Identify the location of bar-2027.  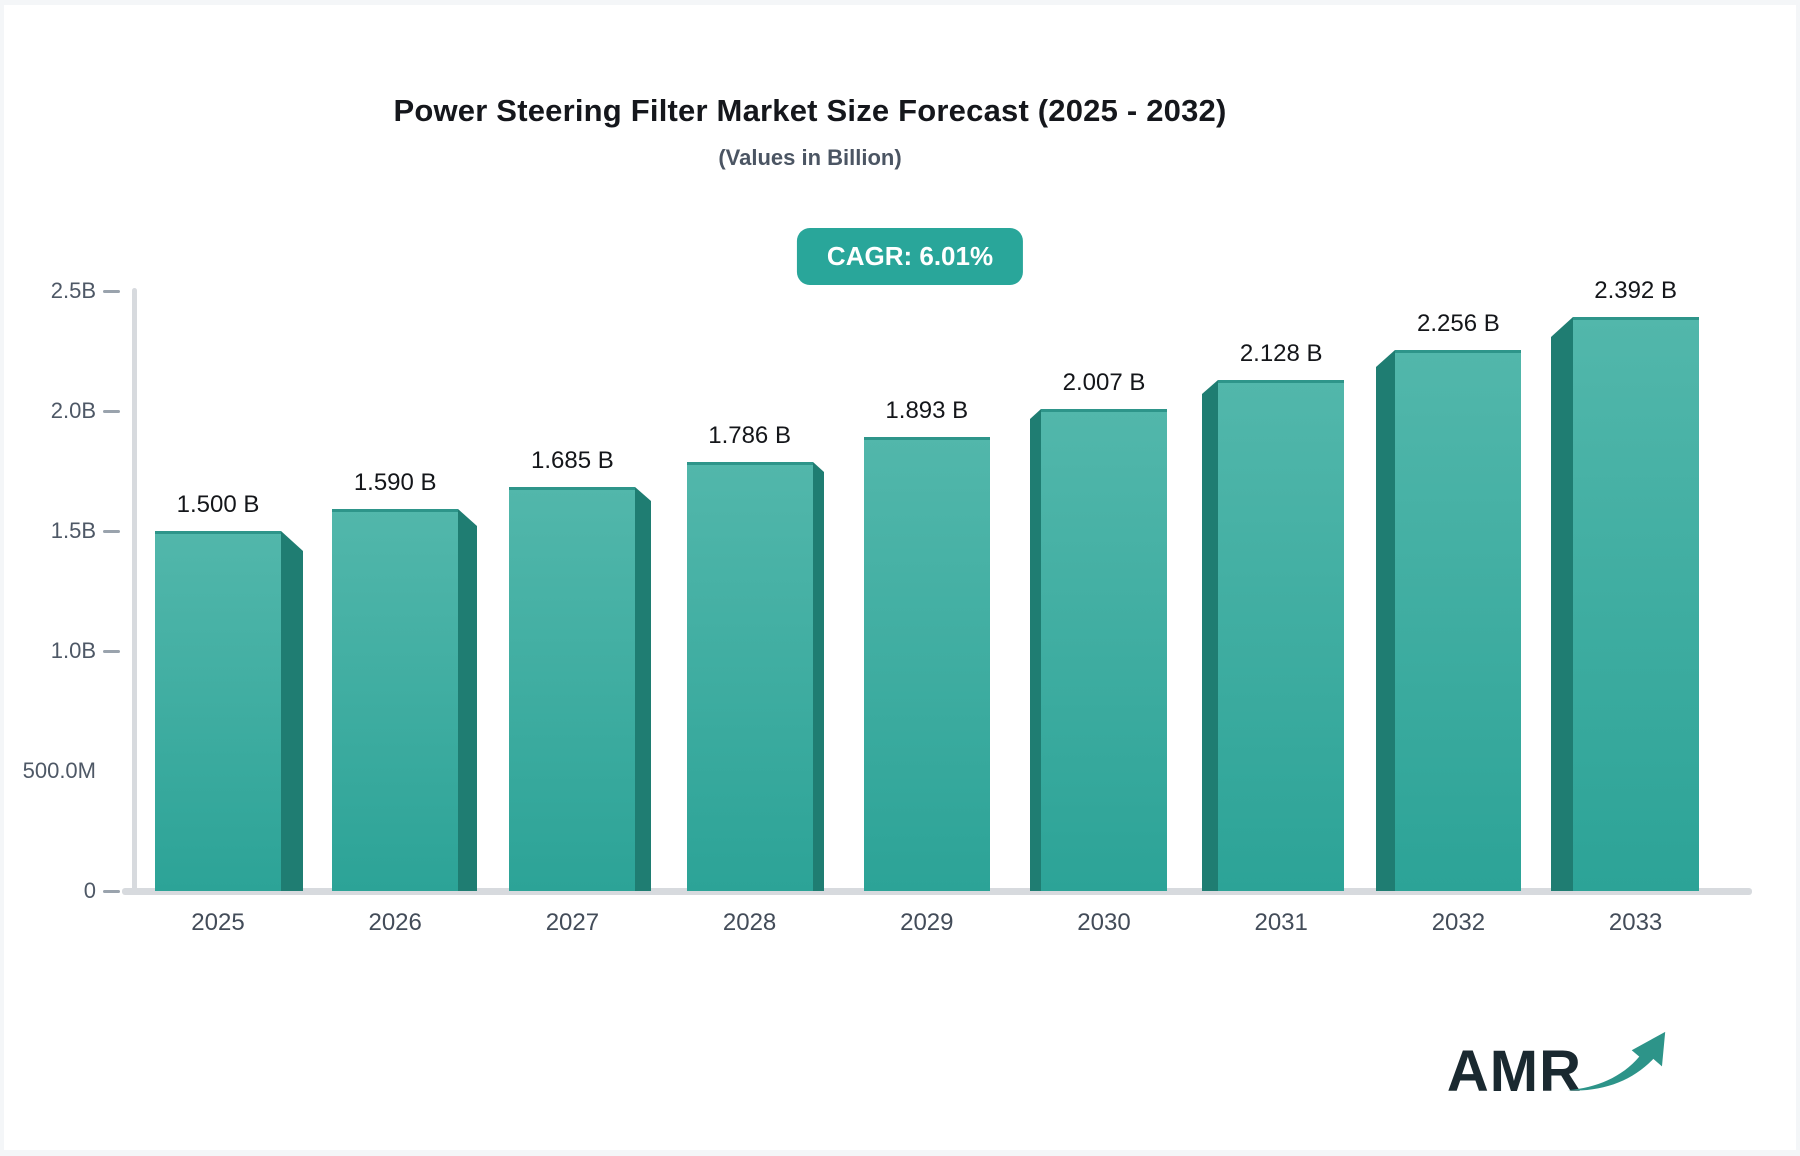
(580, 689).